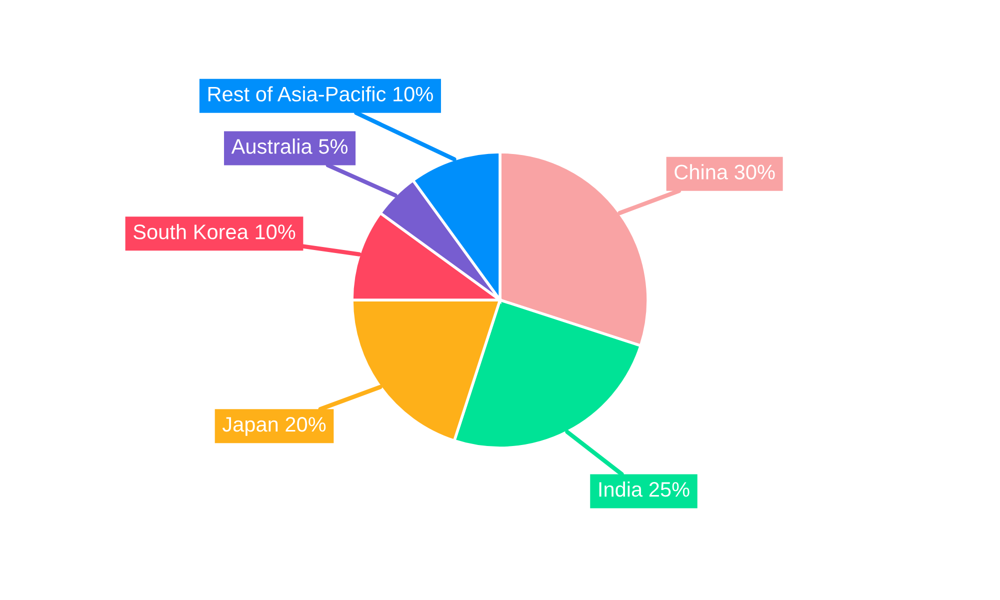 The height and width of the screenshot is (600, 1000). What do you see at coordinates (289, 146) in the screenshot?
I see `slice-label: Australia 5%` at bounding box center [289, 146].